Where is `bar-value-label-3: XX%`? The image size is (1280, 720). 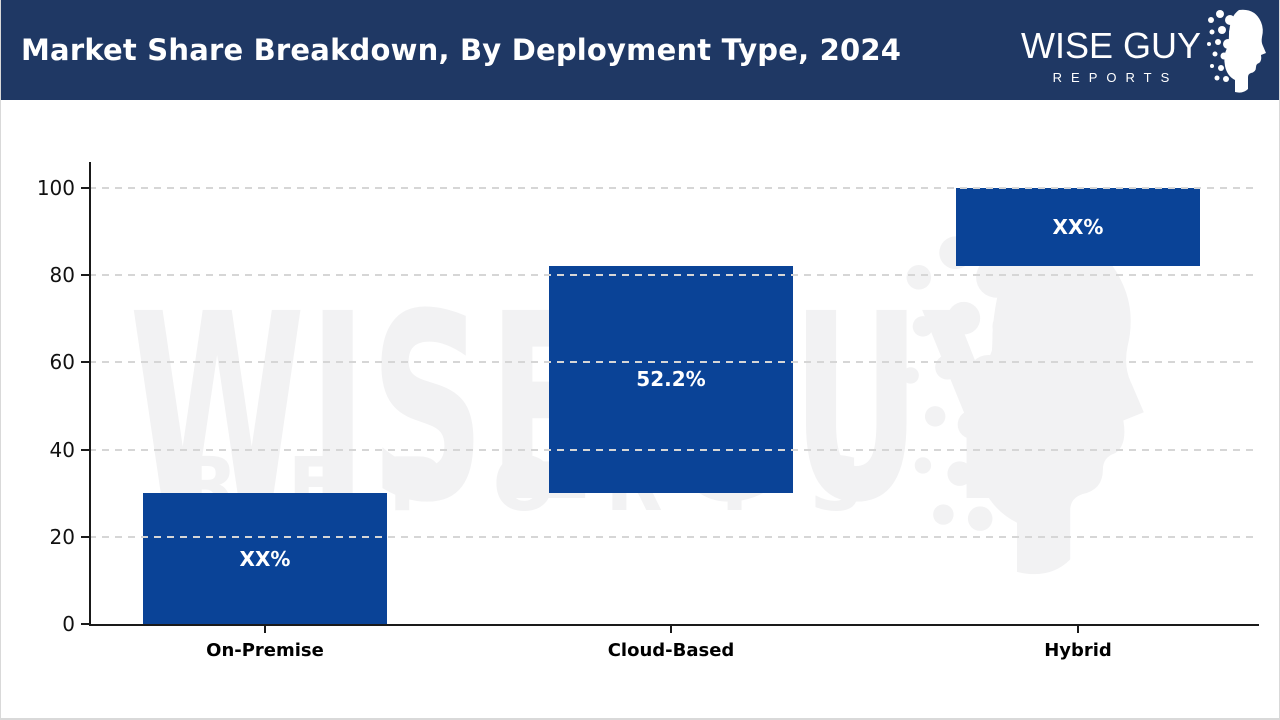 bar-value-label-3: XX% is located at coordinates (1078, 226).